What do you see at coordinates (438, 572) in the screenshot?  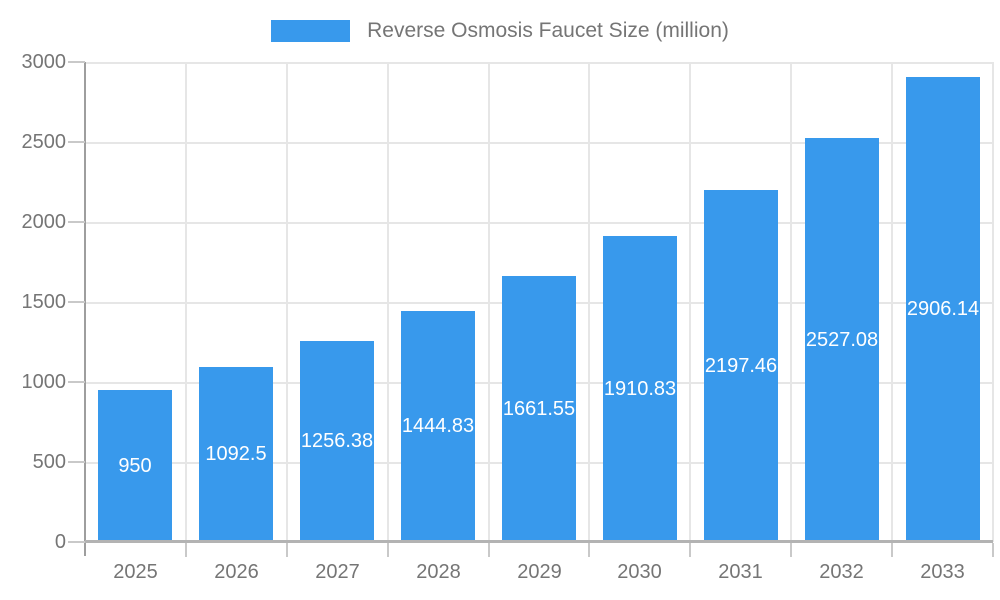 I see `x-tick-label-2028: 2028` at bounding box center [438, 572].